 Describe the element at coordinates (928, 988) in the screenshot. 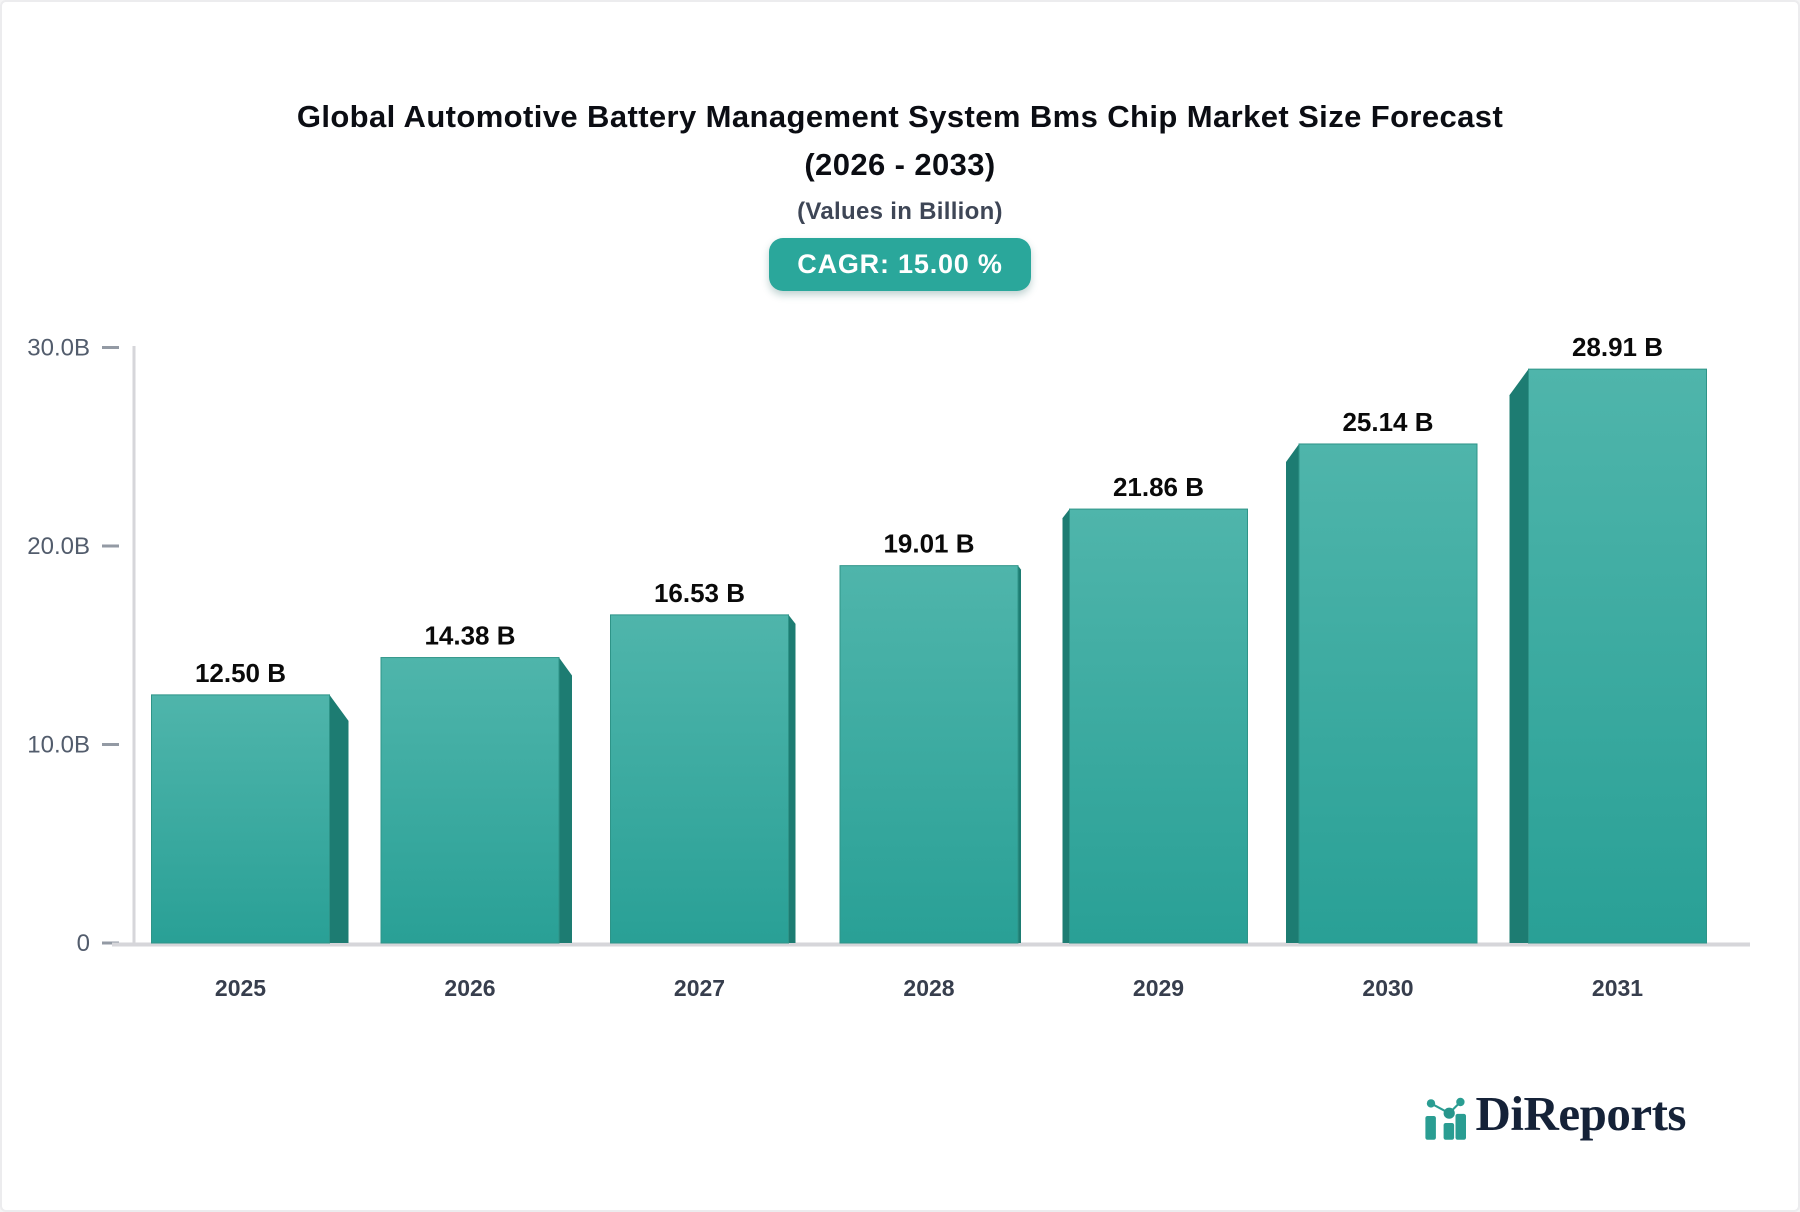

I see `x-axis-label: 2028` at that location.